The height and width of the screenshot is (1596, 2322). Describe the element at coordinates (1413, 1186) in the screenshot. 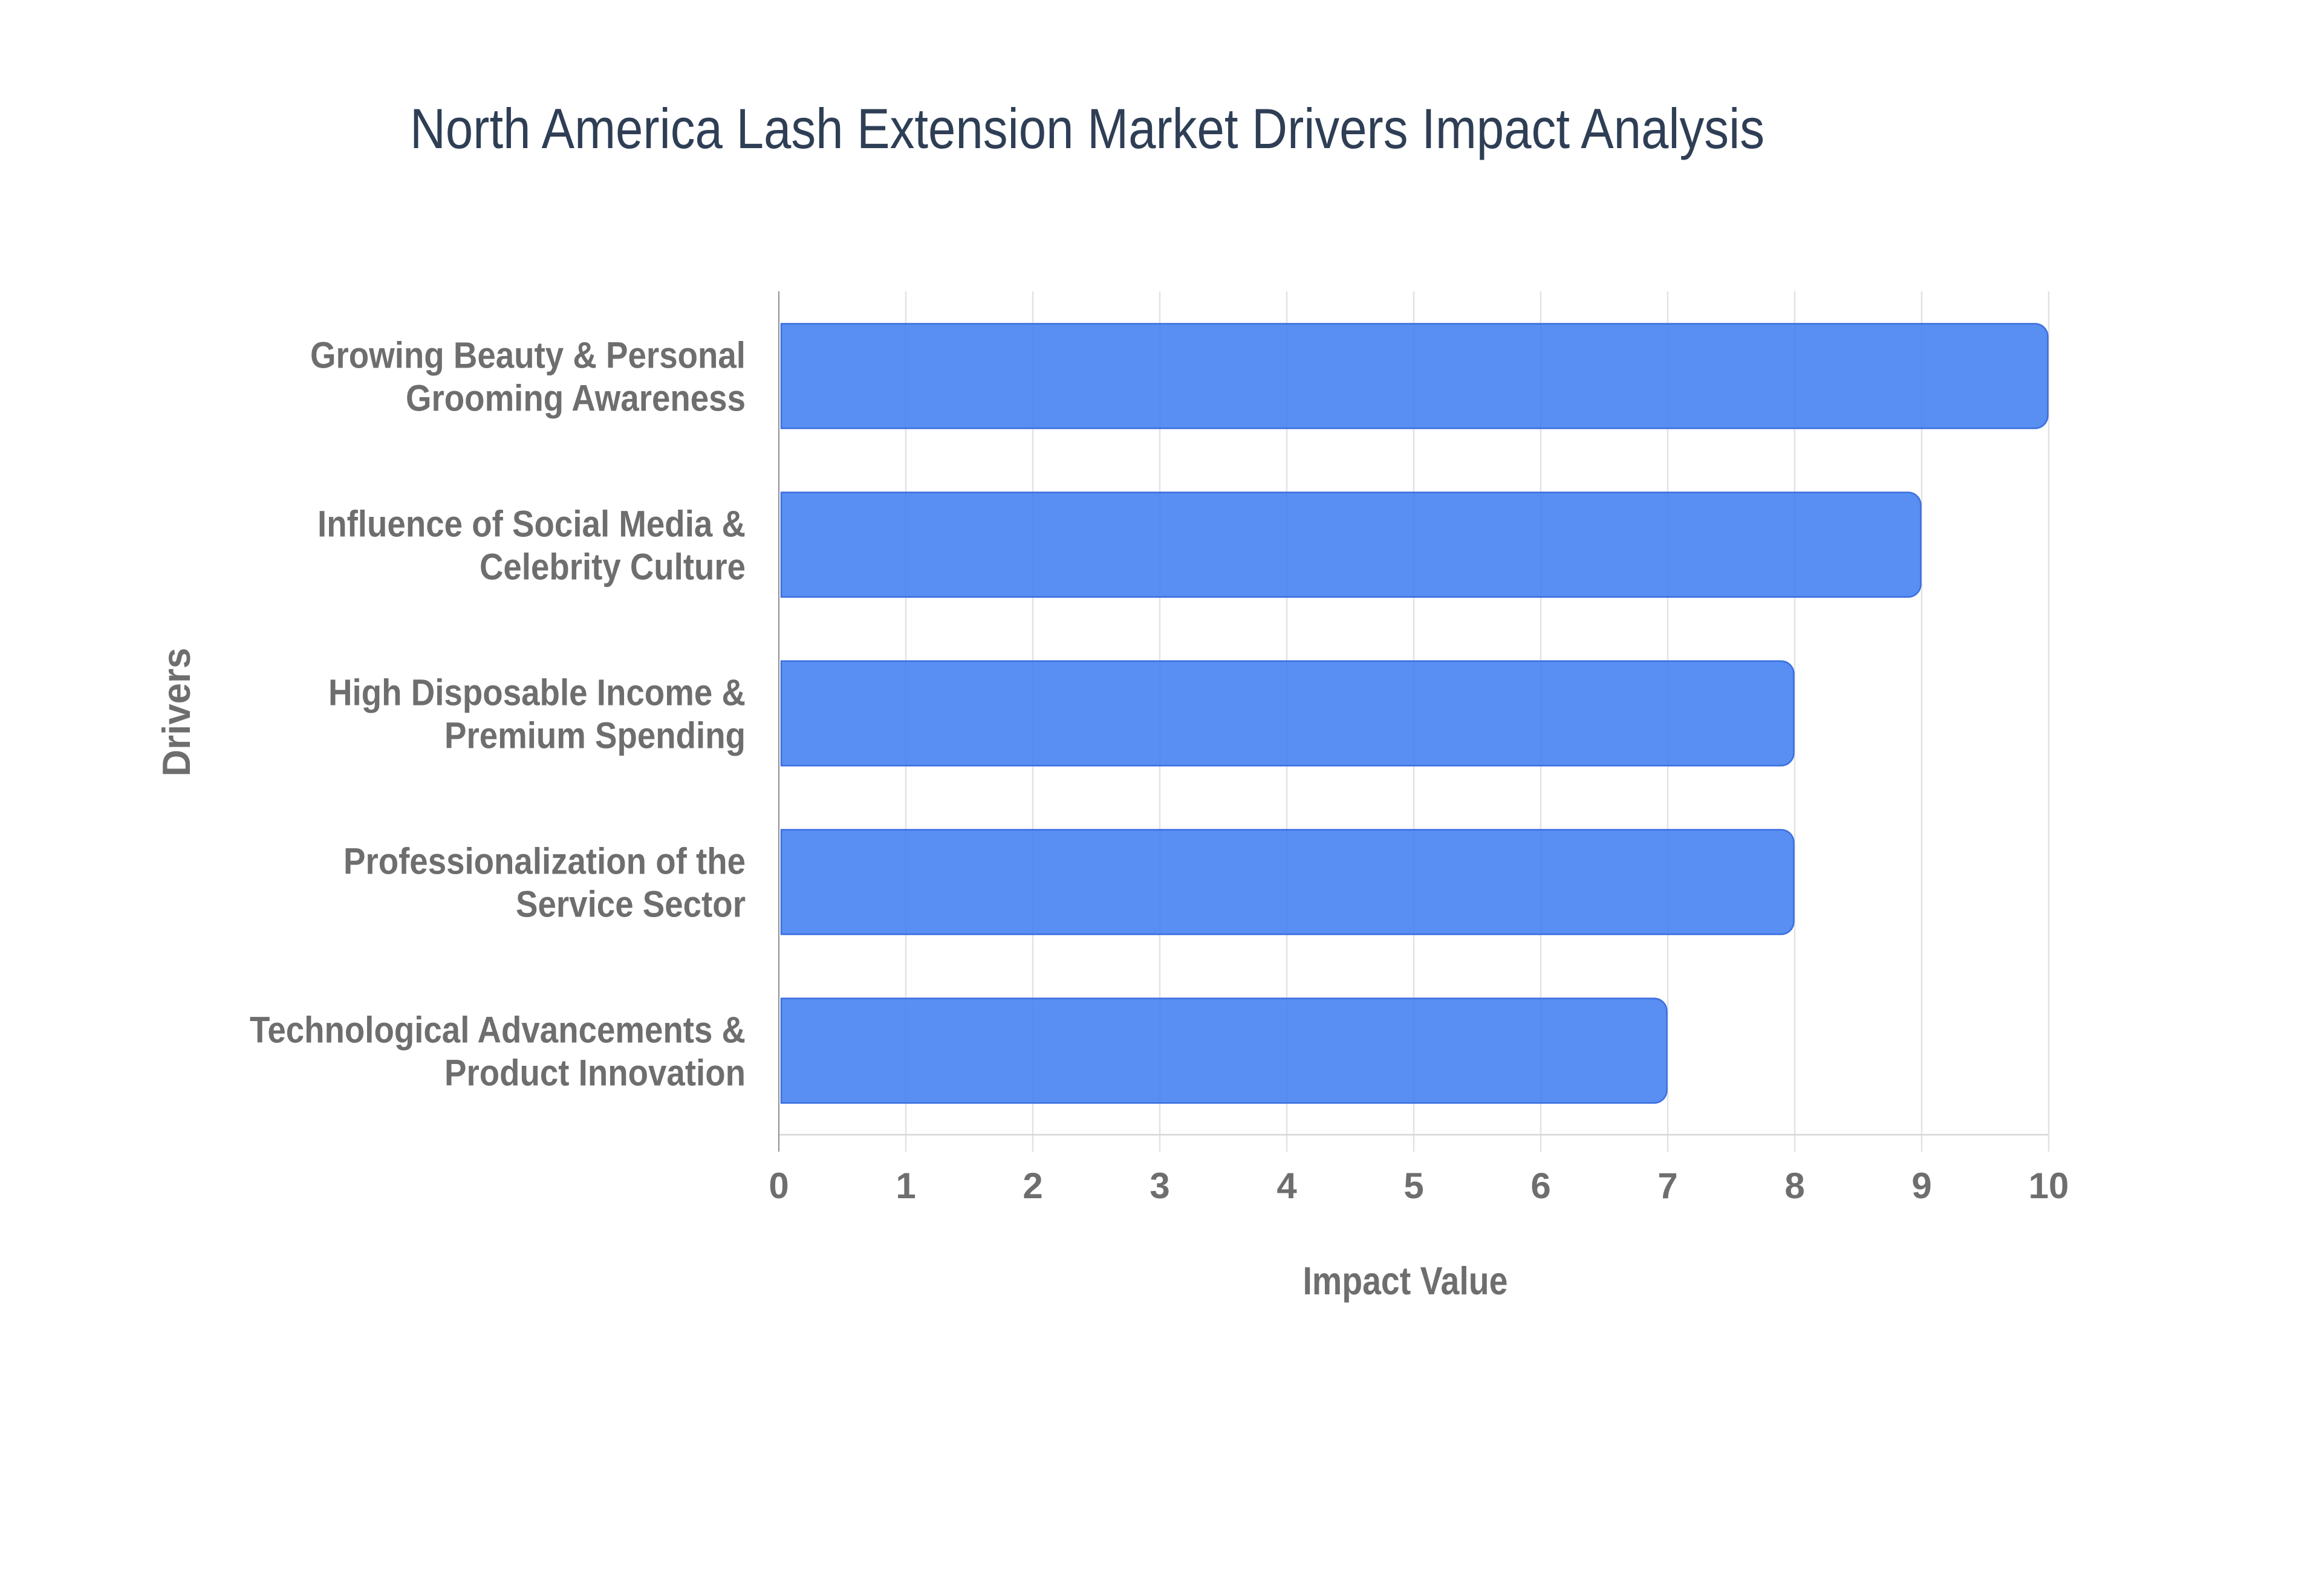

I see `svg-text: 5` at that location.